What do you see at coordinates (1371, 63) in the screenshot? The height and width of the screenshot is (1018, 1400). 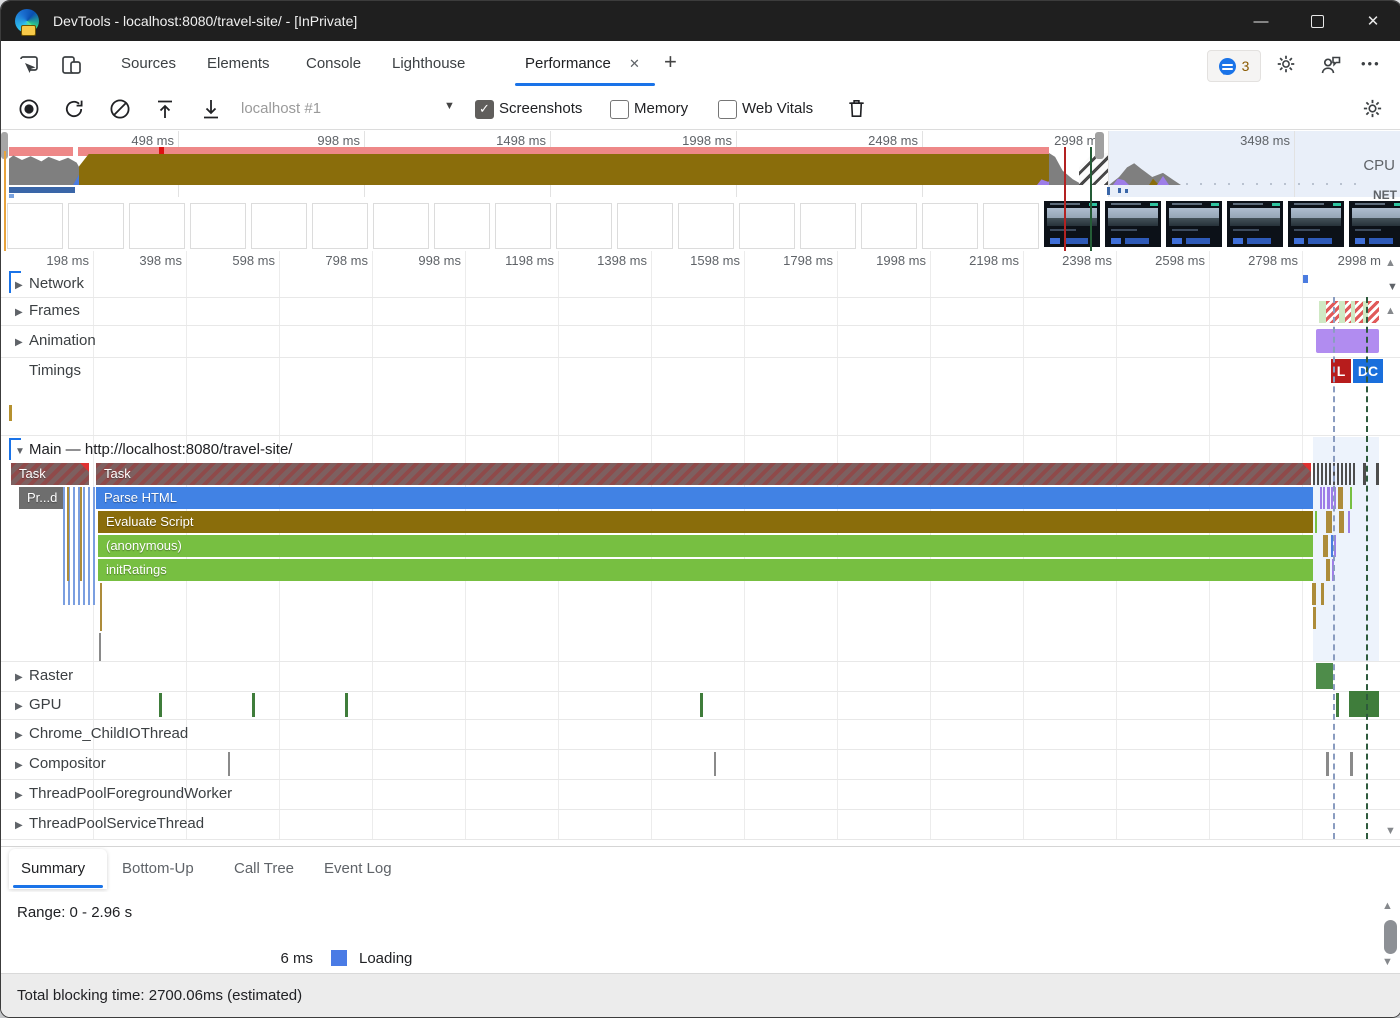 I see `more-options-button: •••` at bounding box center [1371, 63].